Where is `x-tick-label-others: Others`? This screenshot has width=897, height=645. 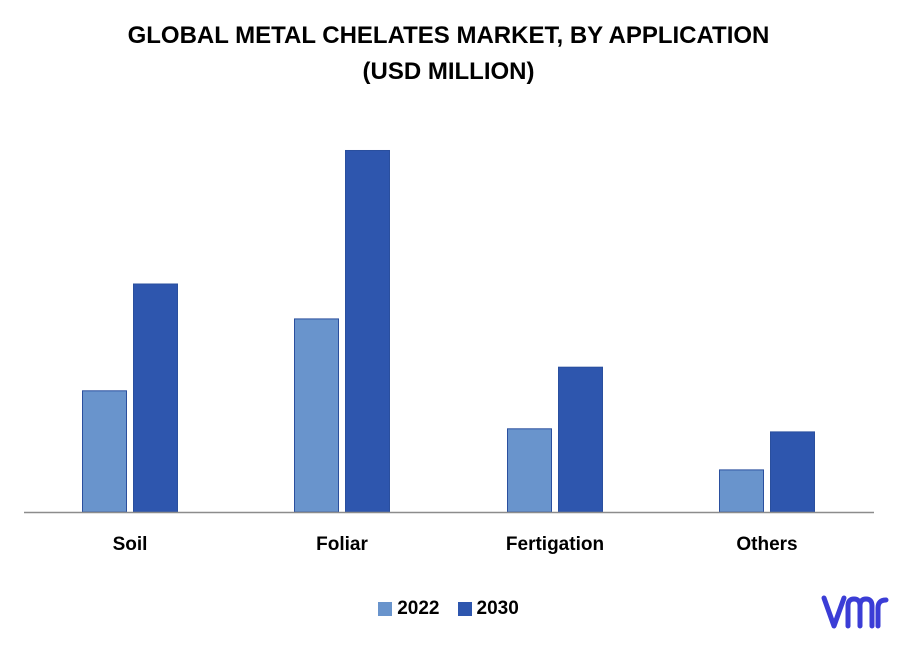
x-tick-label-others: Others is located at coordinates (766, 544).